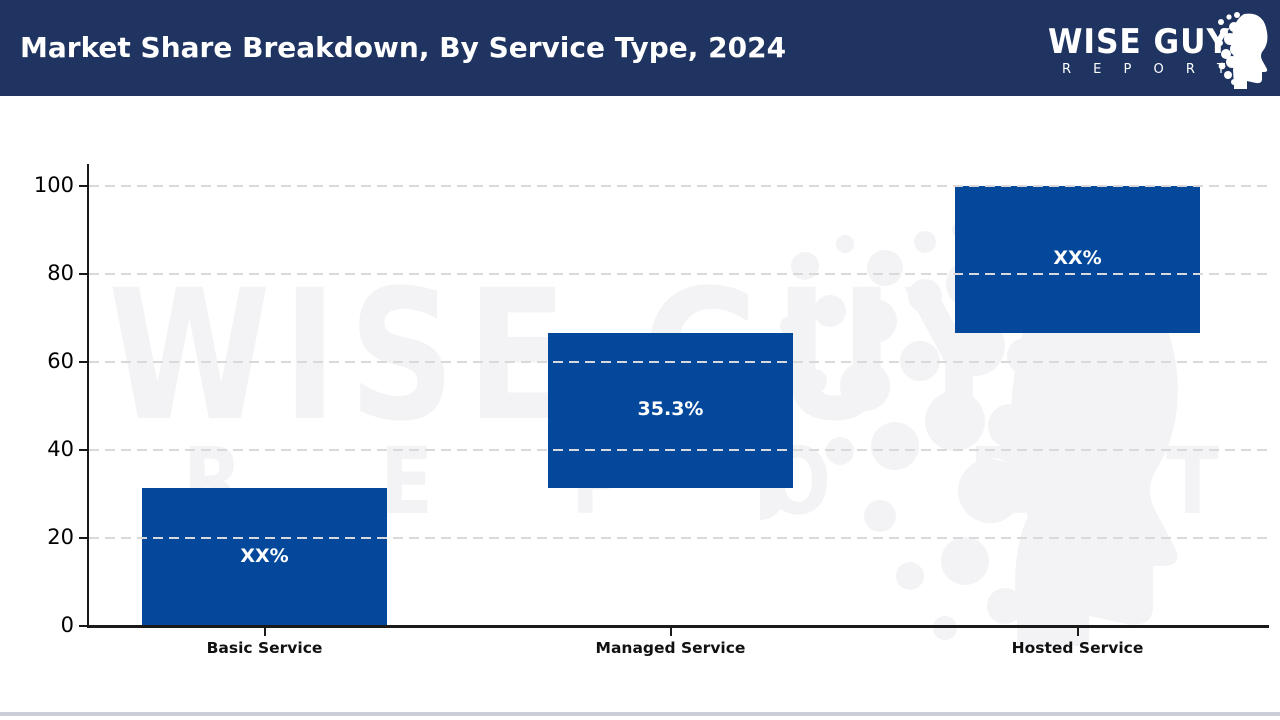 This screenshot has height=720, width=1280. Describe the element at coordinates (1242, 50) in the screenshot. I see `logo-dotted-head-icon` at that location.